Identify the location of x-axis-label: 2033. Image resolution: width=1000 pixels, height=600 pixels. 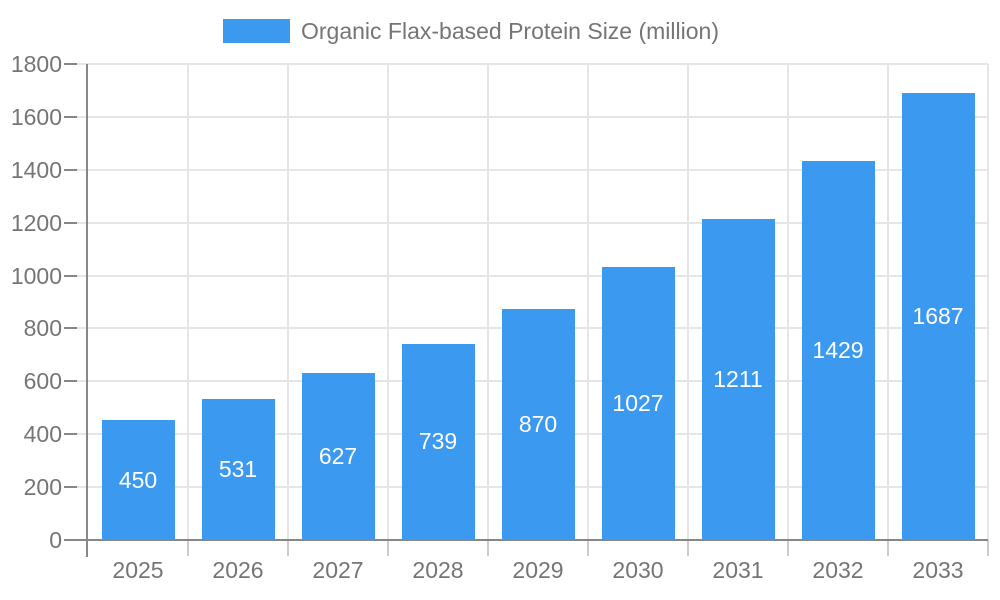
(938, 570).